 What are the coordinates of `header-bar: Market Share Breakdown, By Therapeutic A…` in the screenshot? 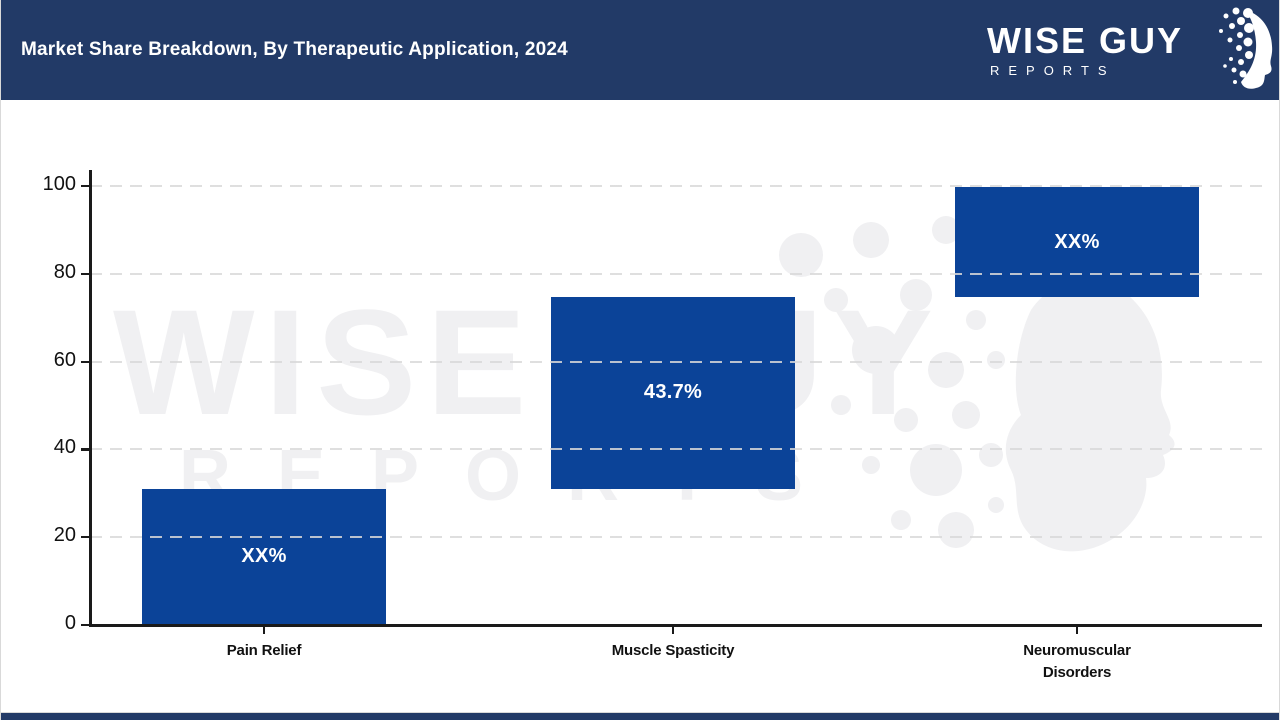 It's located at (640, 50).